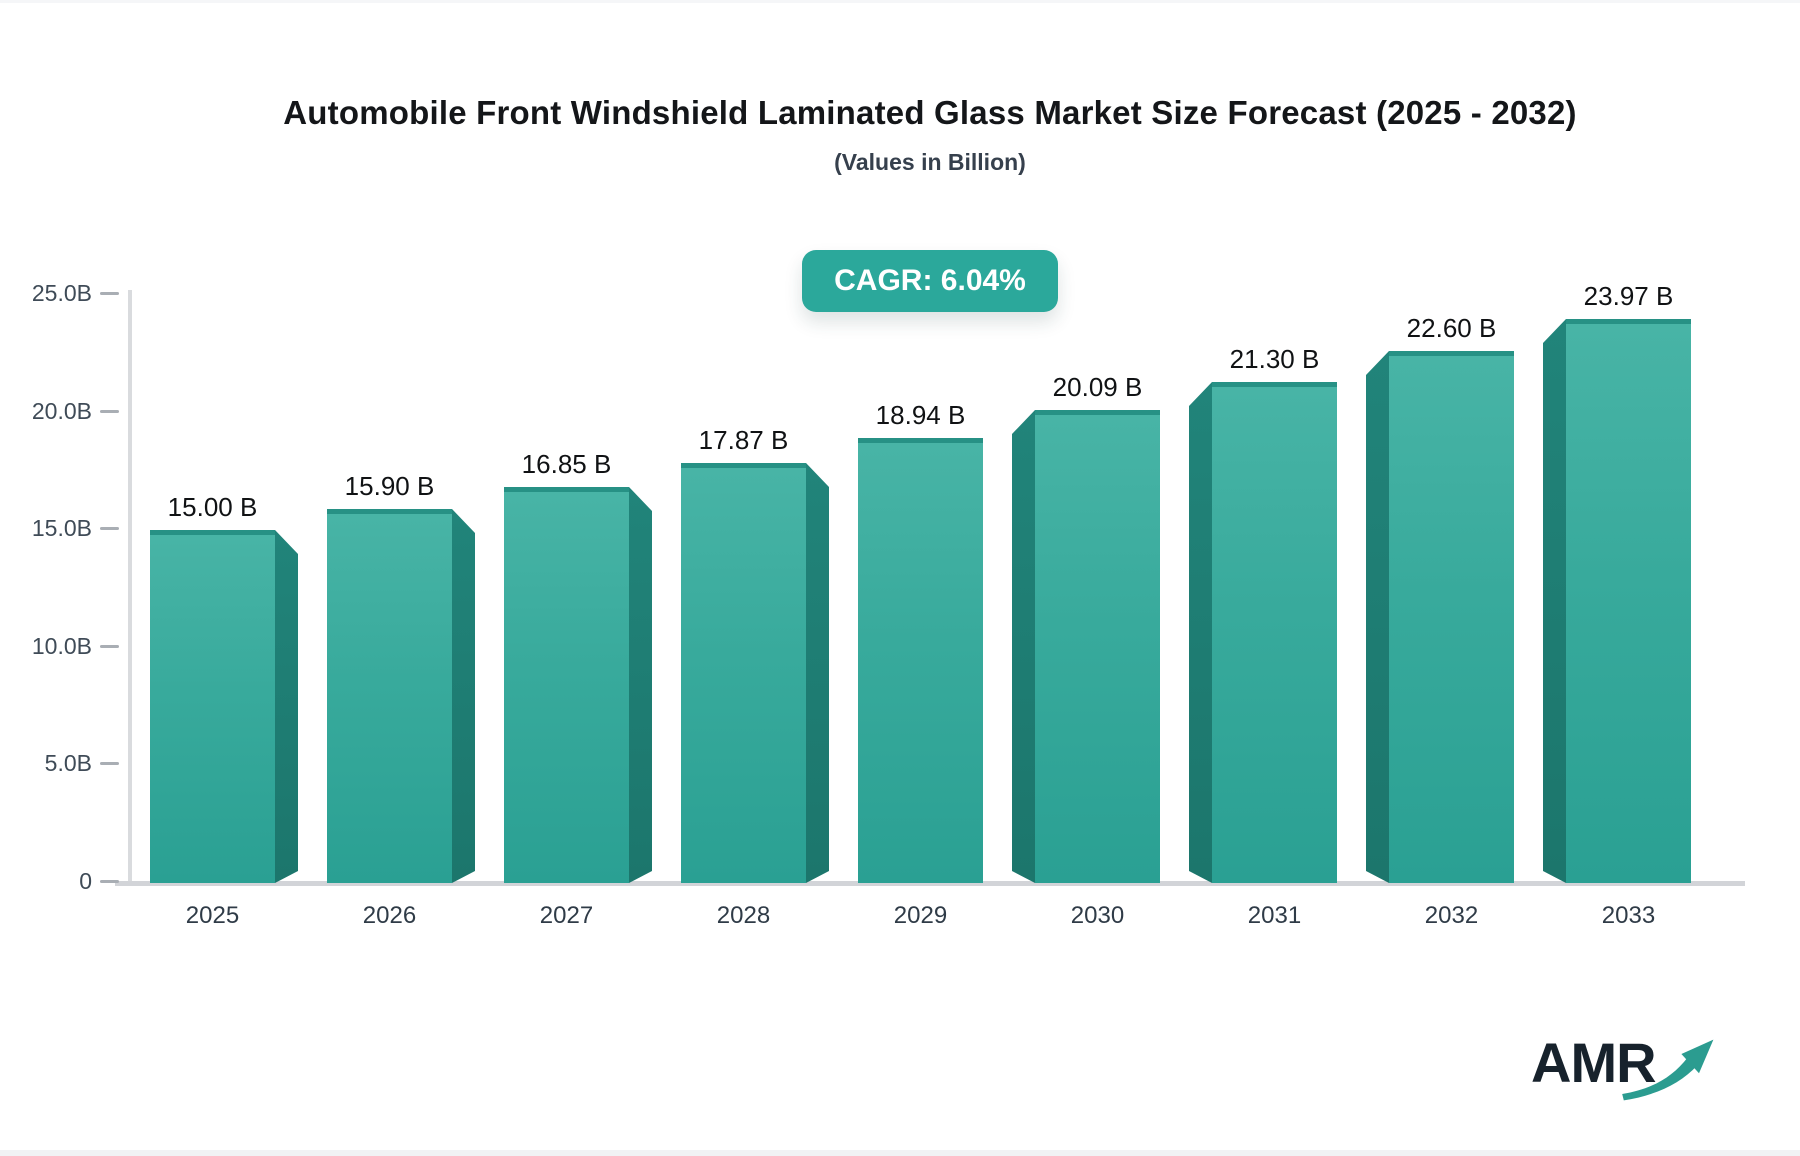 The height and width of the screenshot is (1156, 1800). Describe the element at coordinates (85, 881) in the screenshot. I see `y-axis-label: 0` at that location.